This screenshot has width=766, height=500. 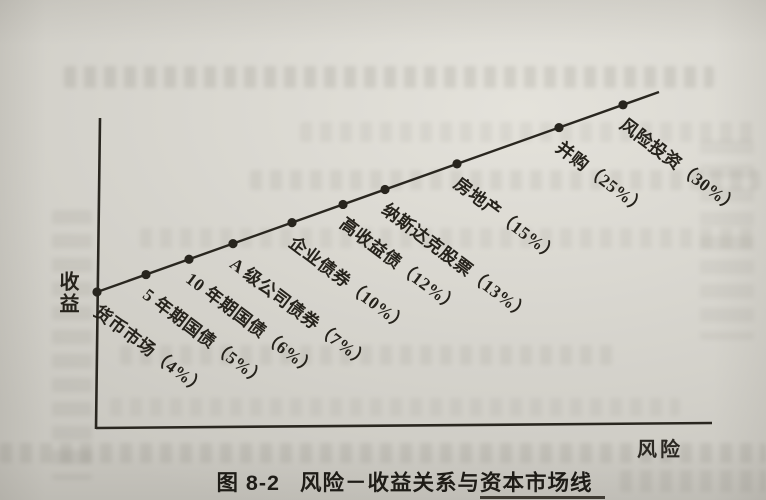 I want to click on figure-caption: 图 8-2 风险－收益关系与资本市场线, so click(x=410, y=482).